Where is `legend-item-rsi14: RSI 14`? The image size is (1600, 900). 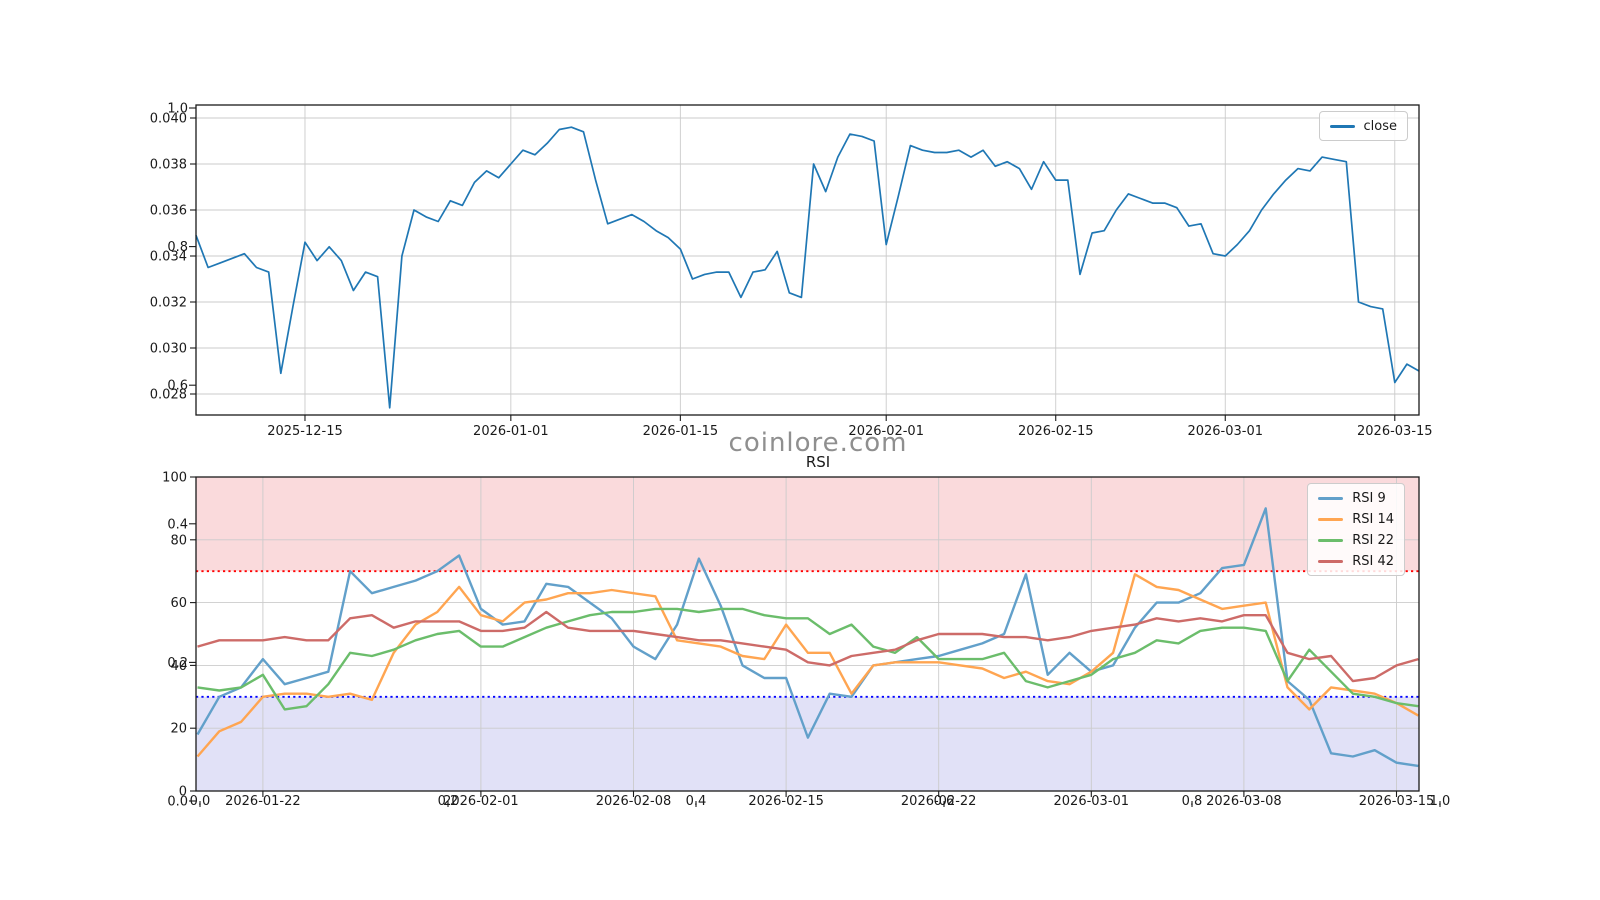 legend-item-rsi14: RSI 14 is located at coordinates (1356, 519).